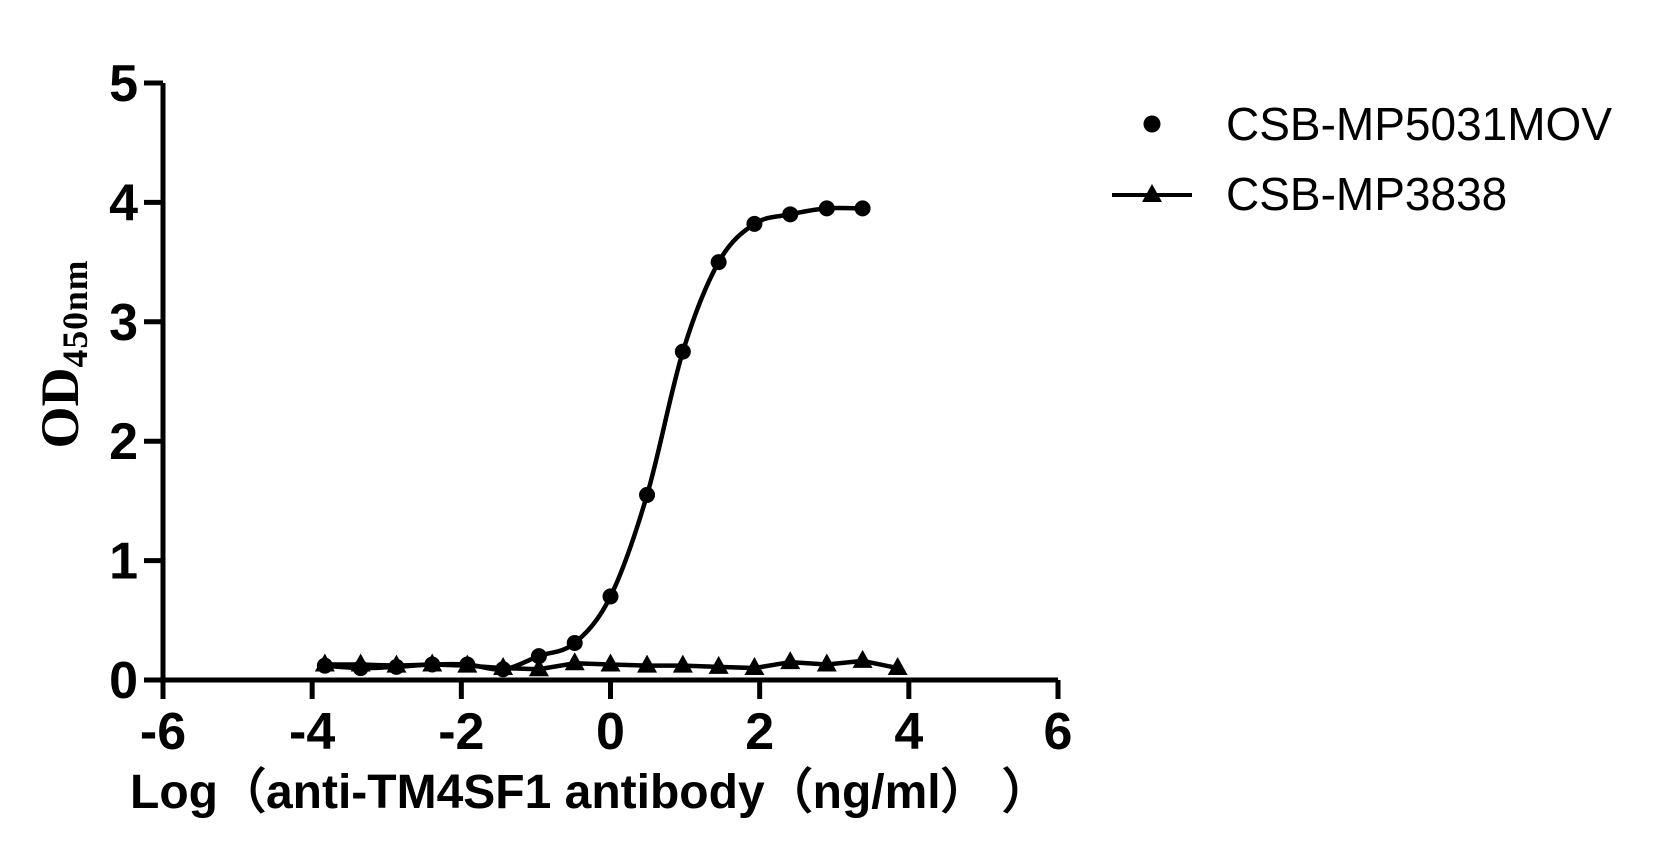  Describe the element at coordinates (1058, 732) in the screenshot. I see `x-tick-label: 6` at that location.